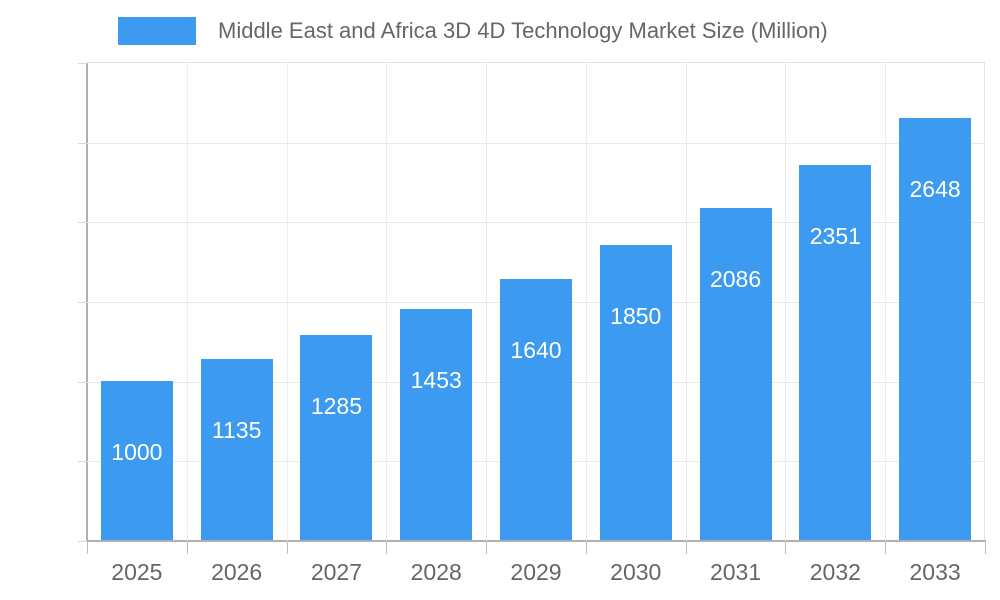 The height and width of the screenshot is (600, 1000). What do you see at coordinates (735, 278) in the screenshot?
I see `bar-value-label: 2086` at bounding box center [735, 278].